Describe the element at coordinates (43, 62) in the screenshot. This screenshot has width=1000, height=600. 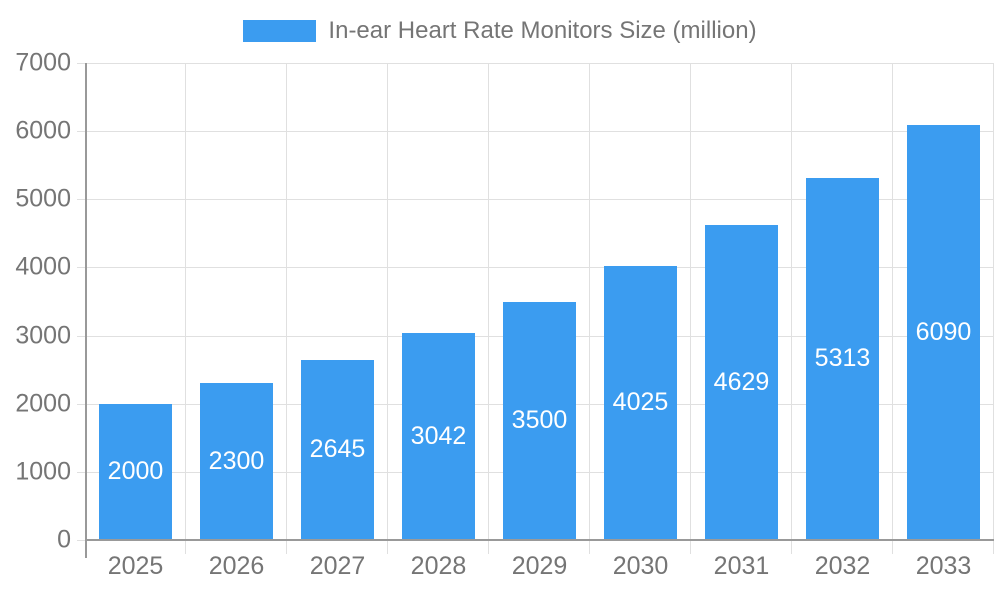
I see `y-axis-label-7000: 7000` at that location.